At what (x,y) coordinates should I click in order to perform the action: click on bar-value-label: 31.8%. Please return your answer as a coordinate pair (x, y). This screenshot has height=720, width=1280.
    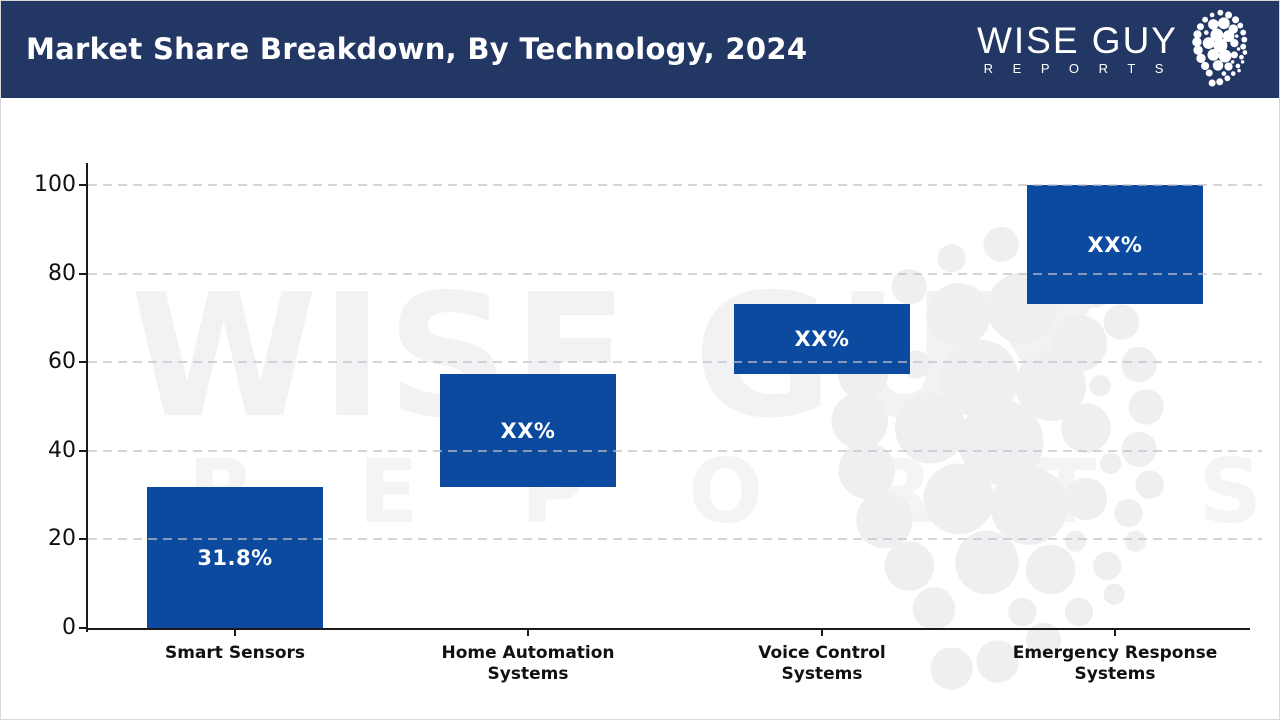
    Looking at the image, I should click on (235, 557).